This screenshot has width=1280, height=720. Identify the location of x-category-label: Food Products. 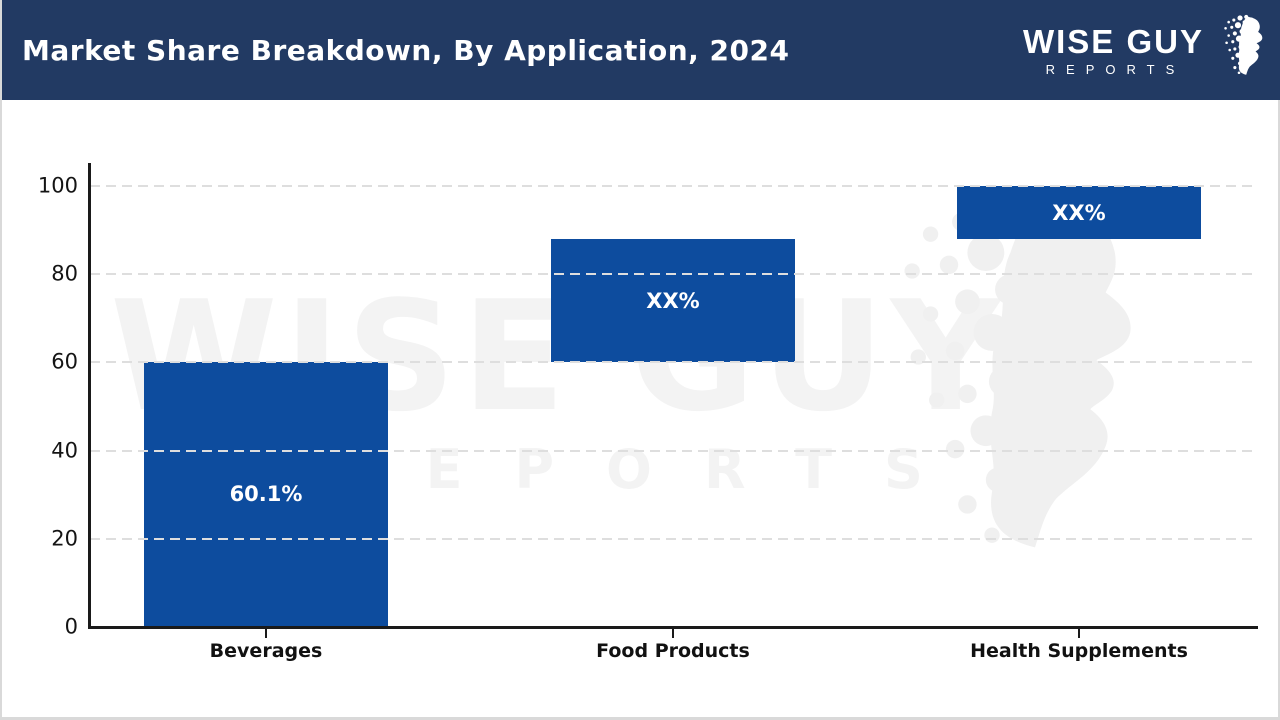
(673, 651).